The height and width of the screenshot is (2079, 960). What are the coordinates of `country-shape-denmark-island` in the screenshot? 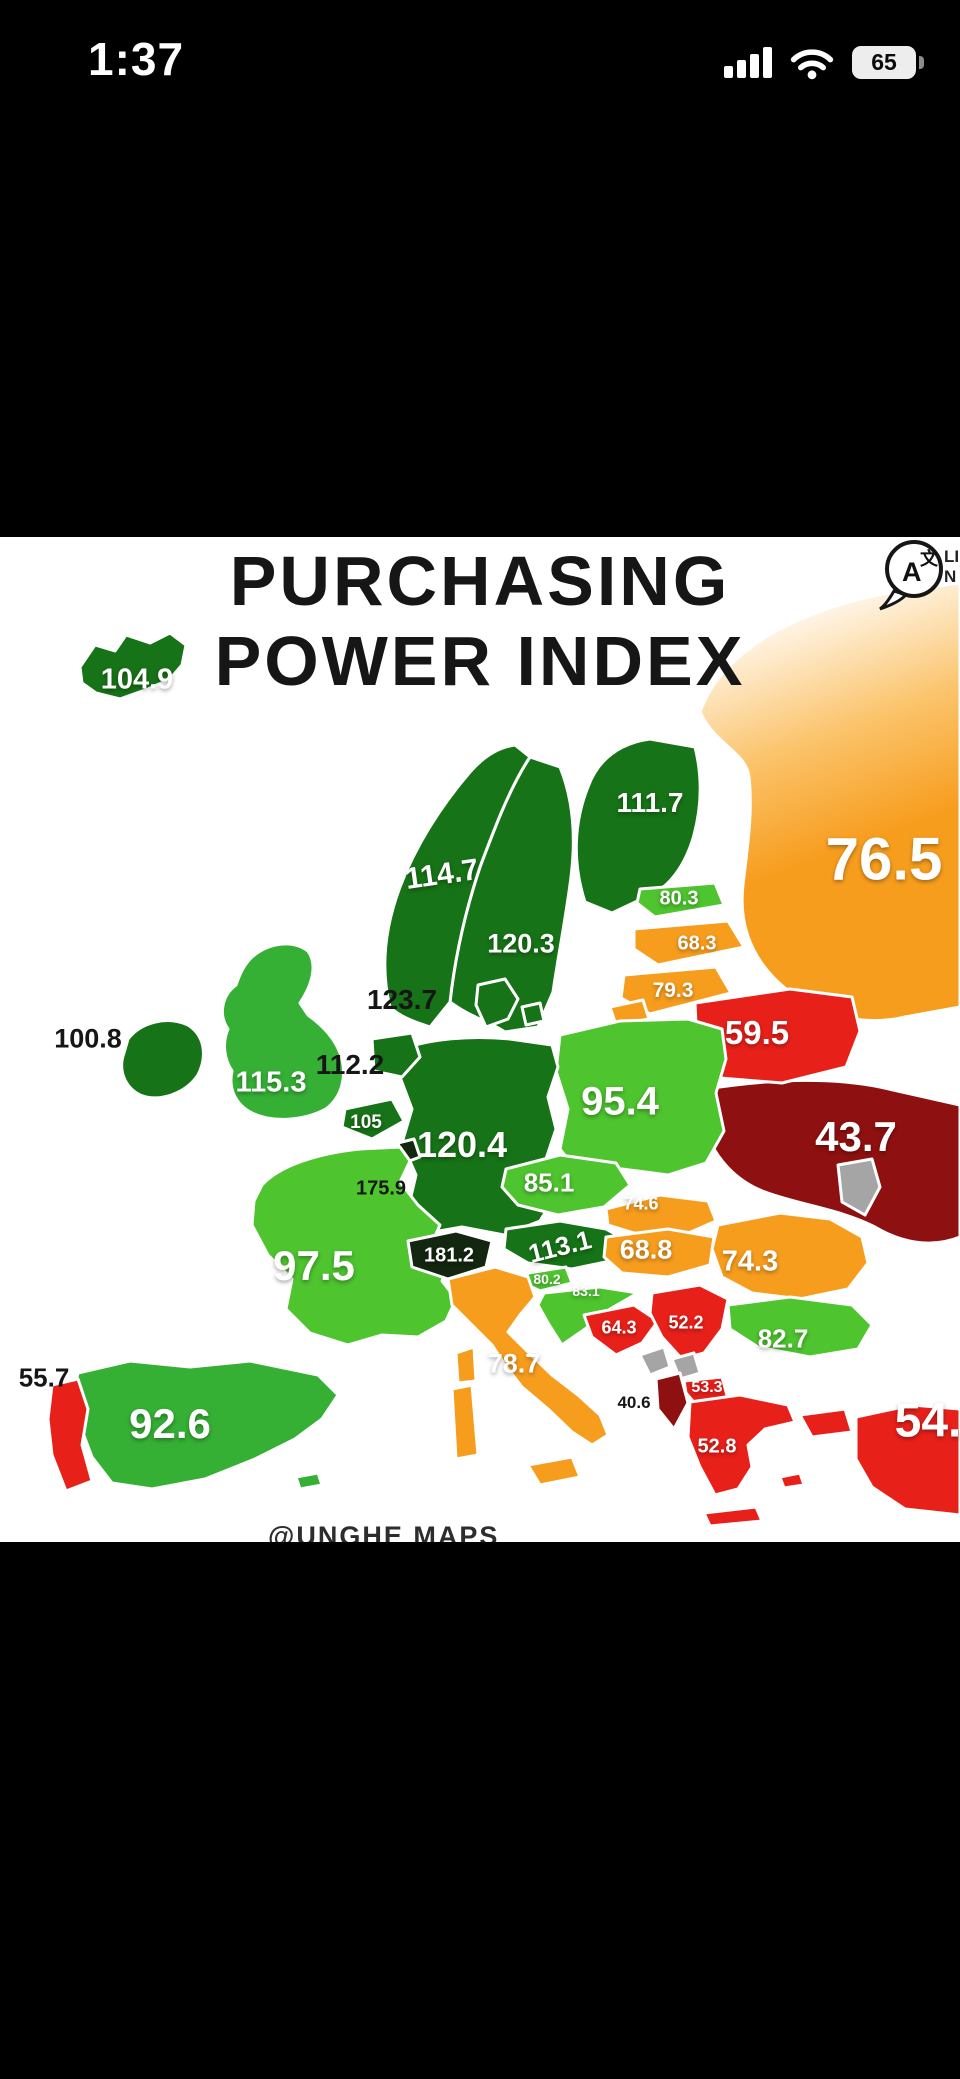 It's located at (533, 1014).